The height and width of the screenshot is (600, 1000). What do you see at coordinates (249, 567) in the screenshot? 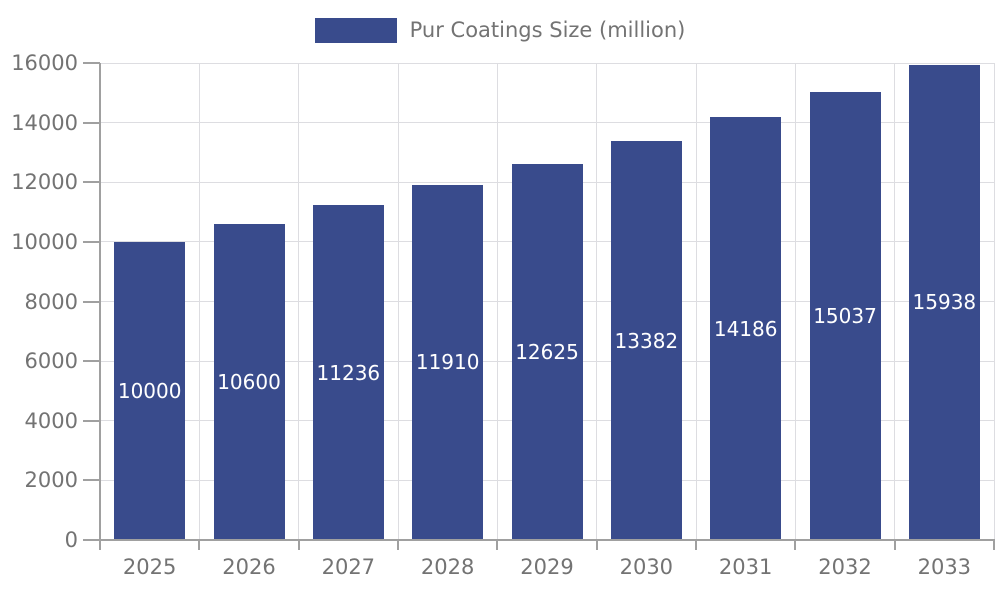
I see `x-tick-label: 2026` at bounding box center [249, 567].